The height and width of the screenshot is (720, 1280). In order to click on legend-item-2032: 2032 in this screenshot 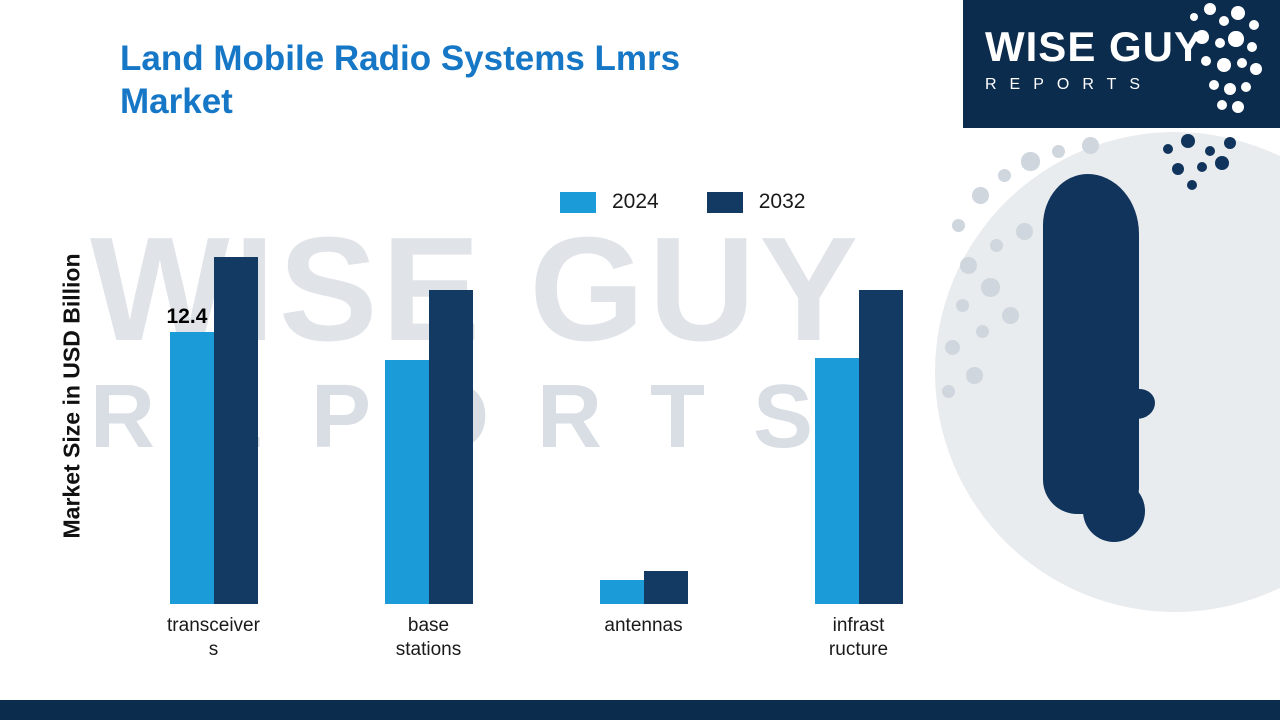, I will do `click(756, 202)`.